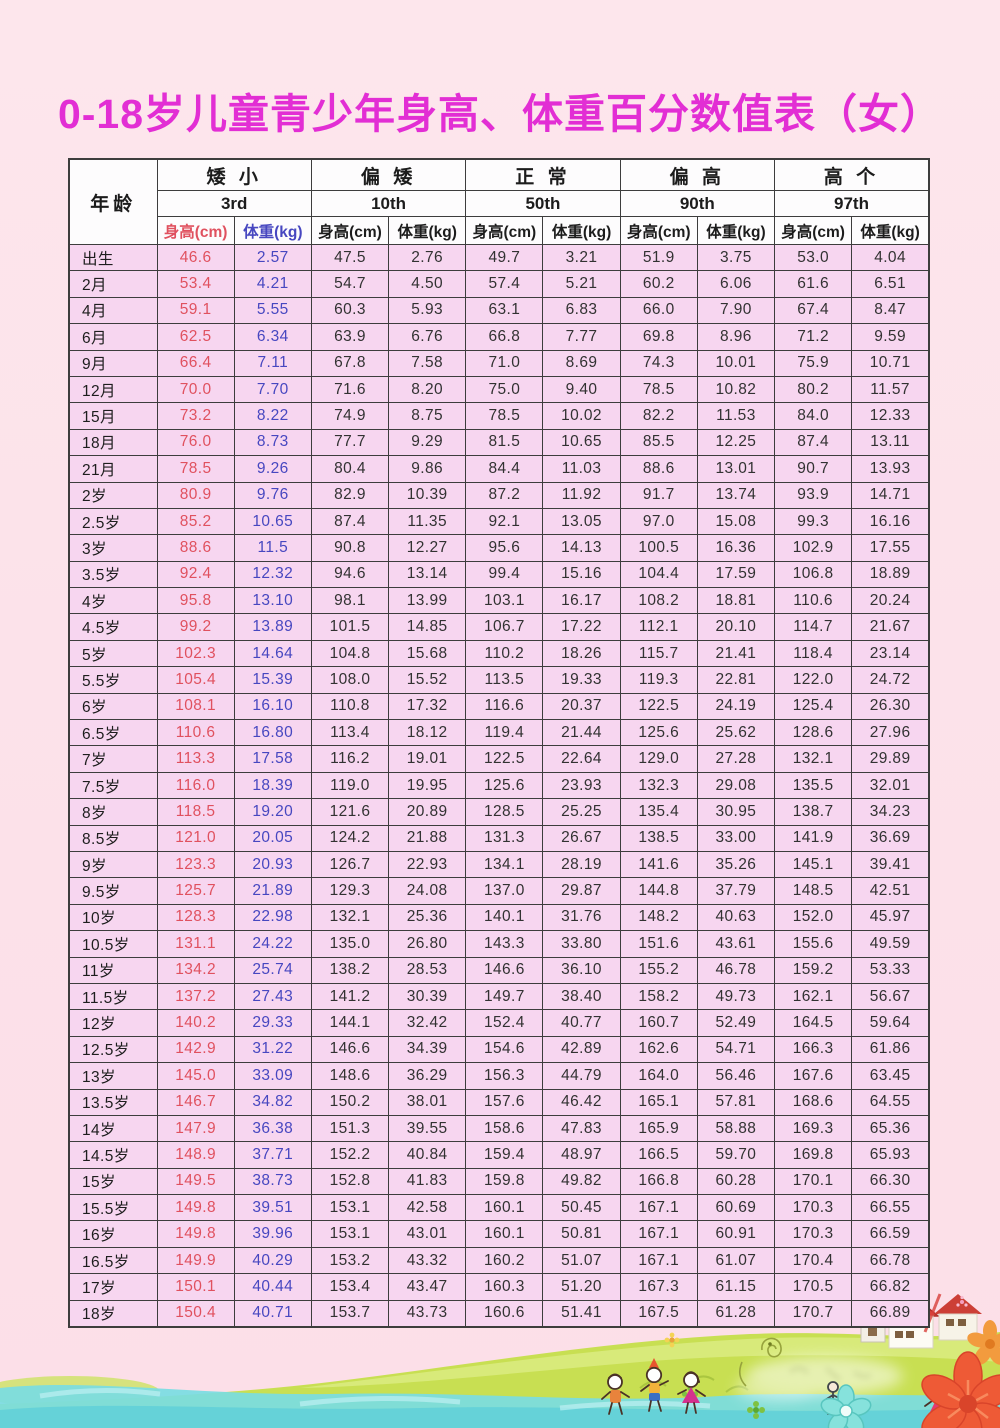 Image resolution: width=1000 pixels, height=1428 pixels. What do you see at coordinates (350, 917) in the screenshot?
I see `value-cell: 132.1` at bounding box center [350, 917].